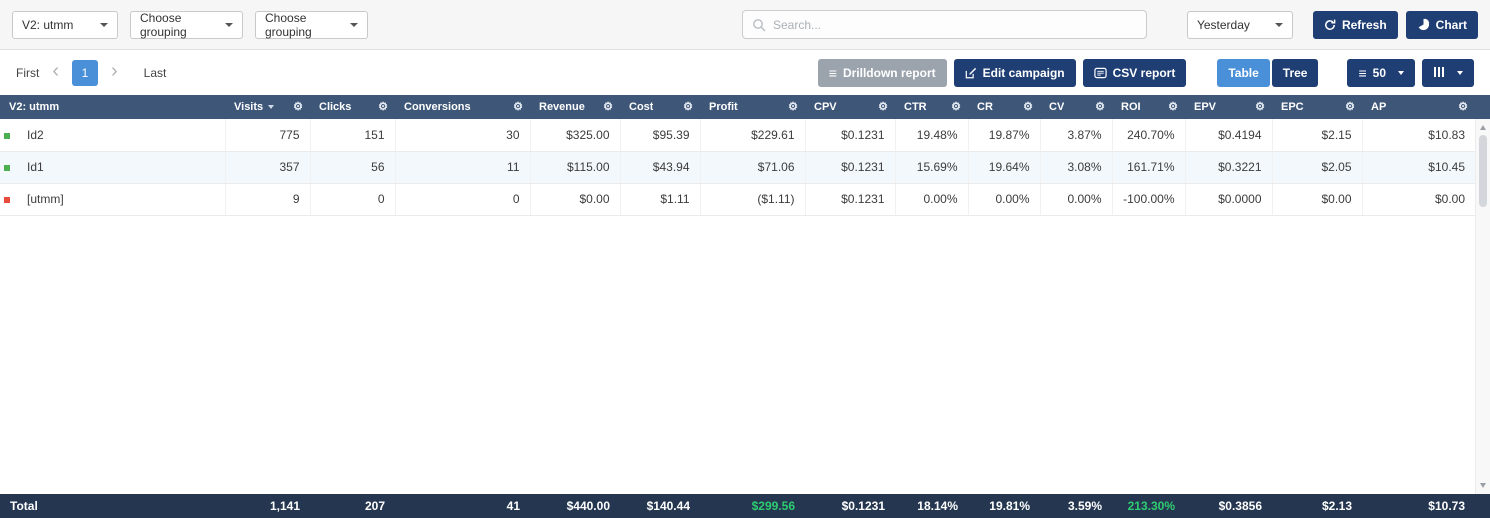 The image size is (1490, 518). I want to click on metric-cell: $1.11, so click(660, 199).